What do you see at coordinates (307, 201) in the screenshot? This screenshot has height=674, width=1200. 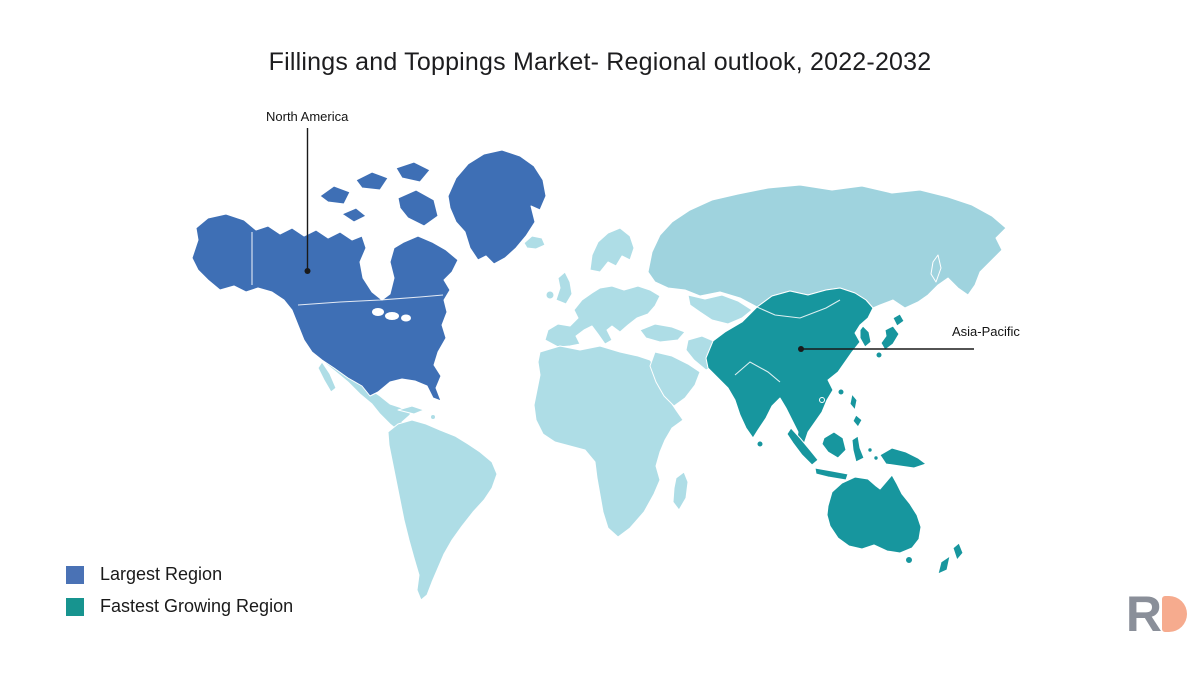 I see `leader-north-america` at bounding box center [307, 201].